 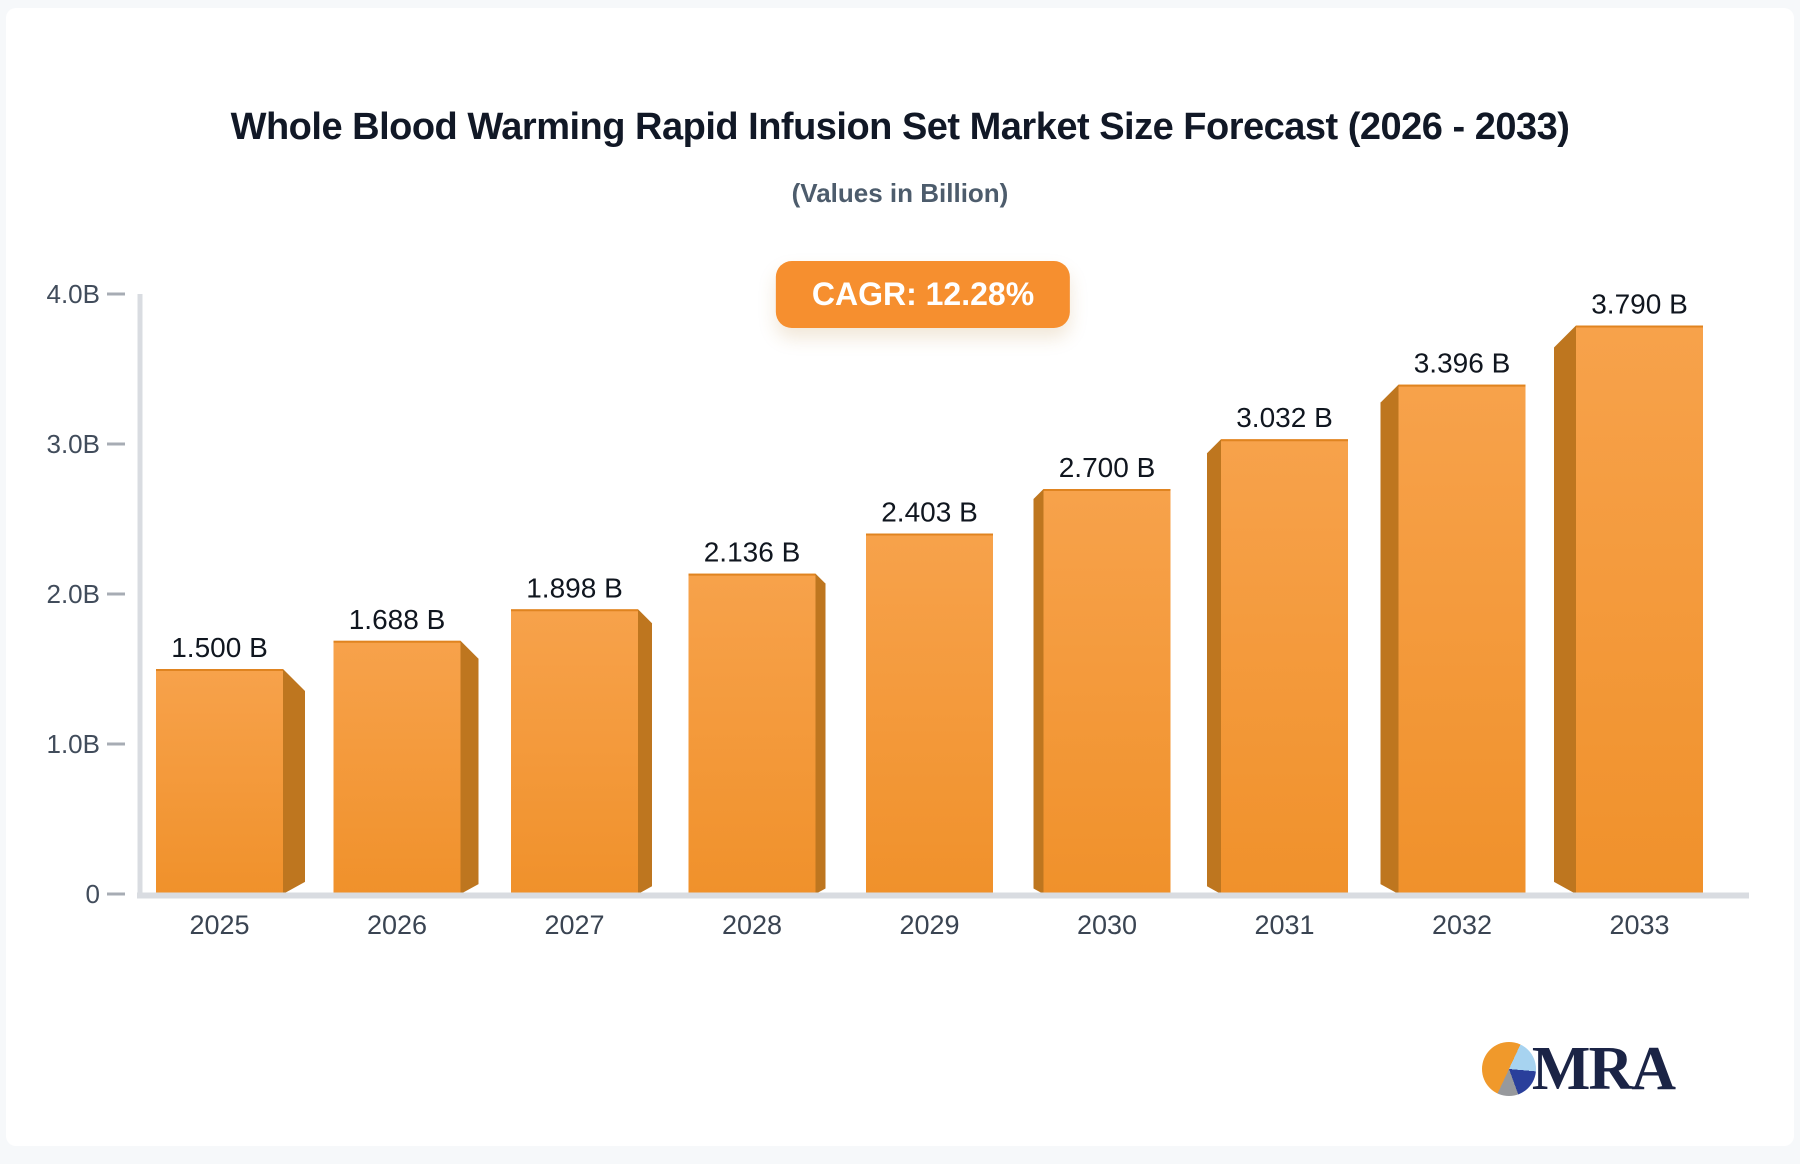 What do you see at coordinates (923, 294) in the screenshot?
I see `cagr-badge: CAGR: 12.28%` at bounding box center [923, 294].